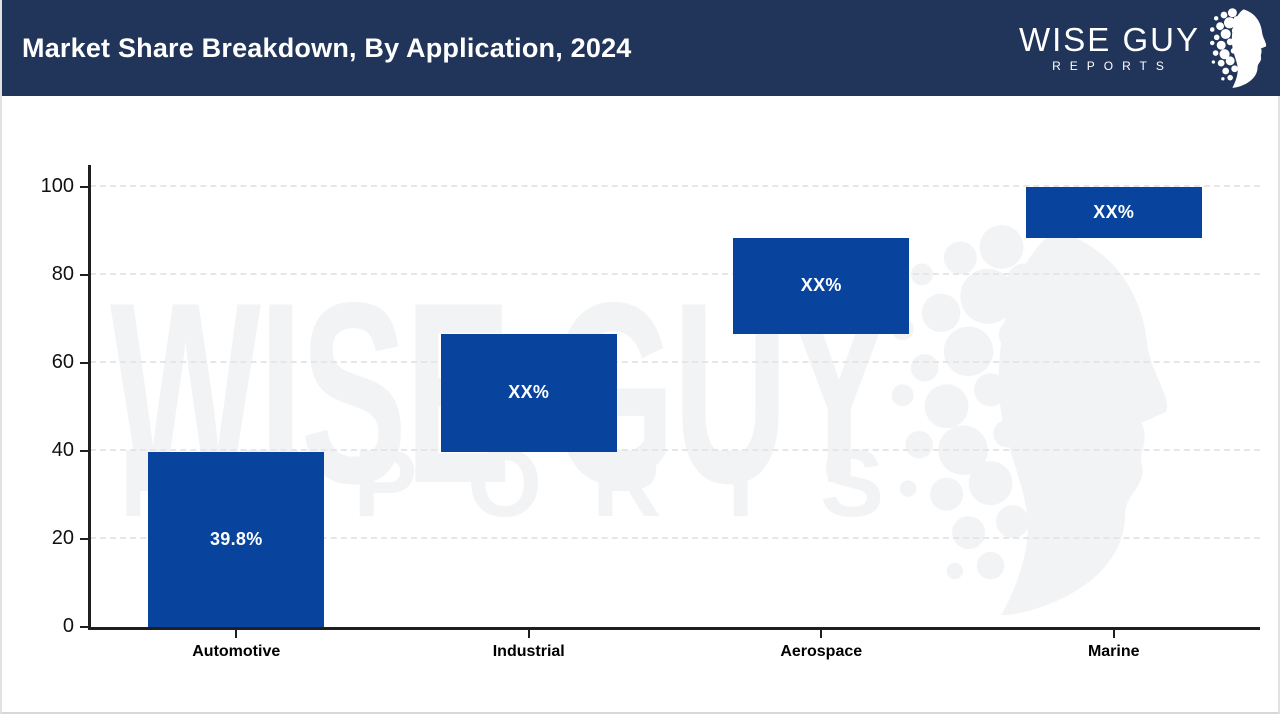  Describe the element at coordinates (89, 397) in the screenshot. I see `y-axis-line` at that location.